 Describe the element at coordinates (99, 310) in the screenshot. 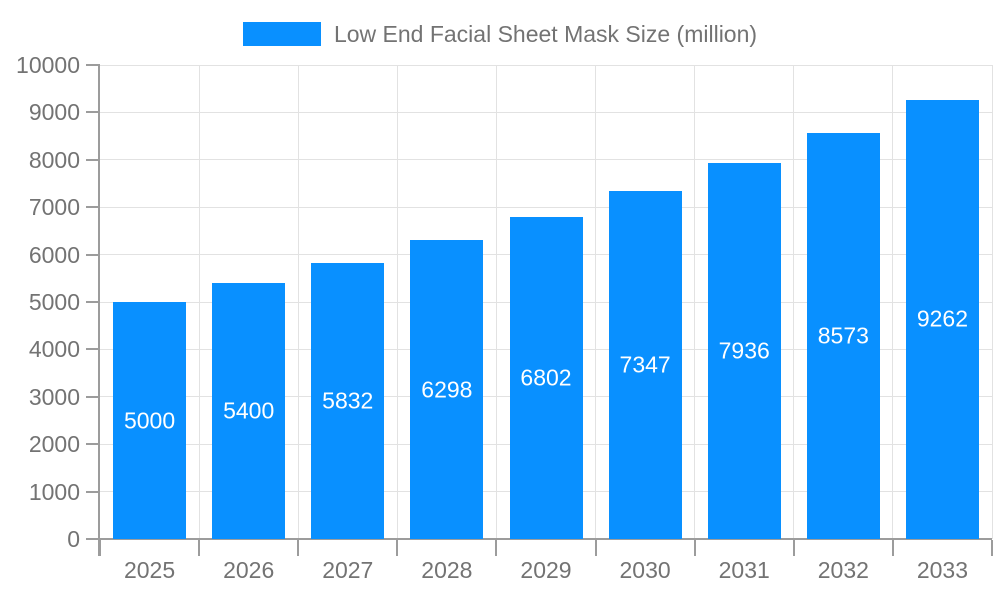

I see `y-axis-line` at that location.